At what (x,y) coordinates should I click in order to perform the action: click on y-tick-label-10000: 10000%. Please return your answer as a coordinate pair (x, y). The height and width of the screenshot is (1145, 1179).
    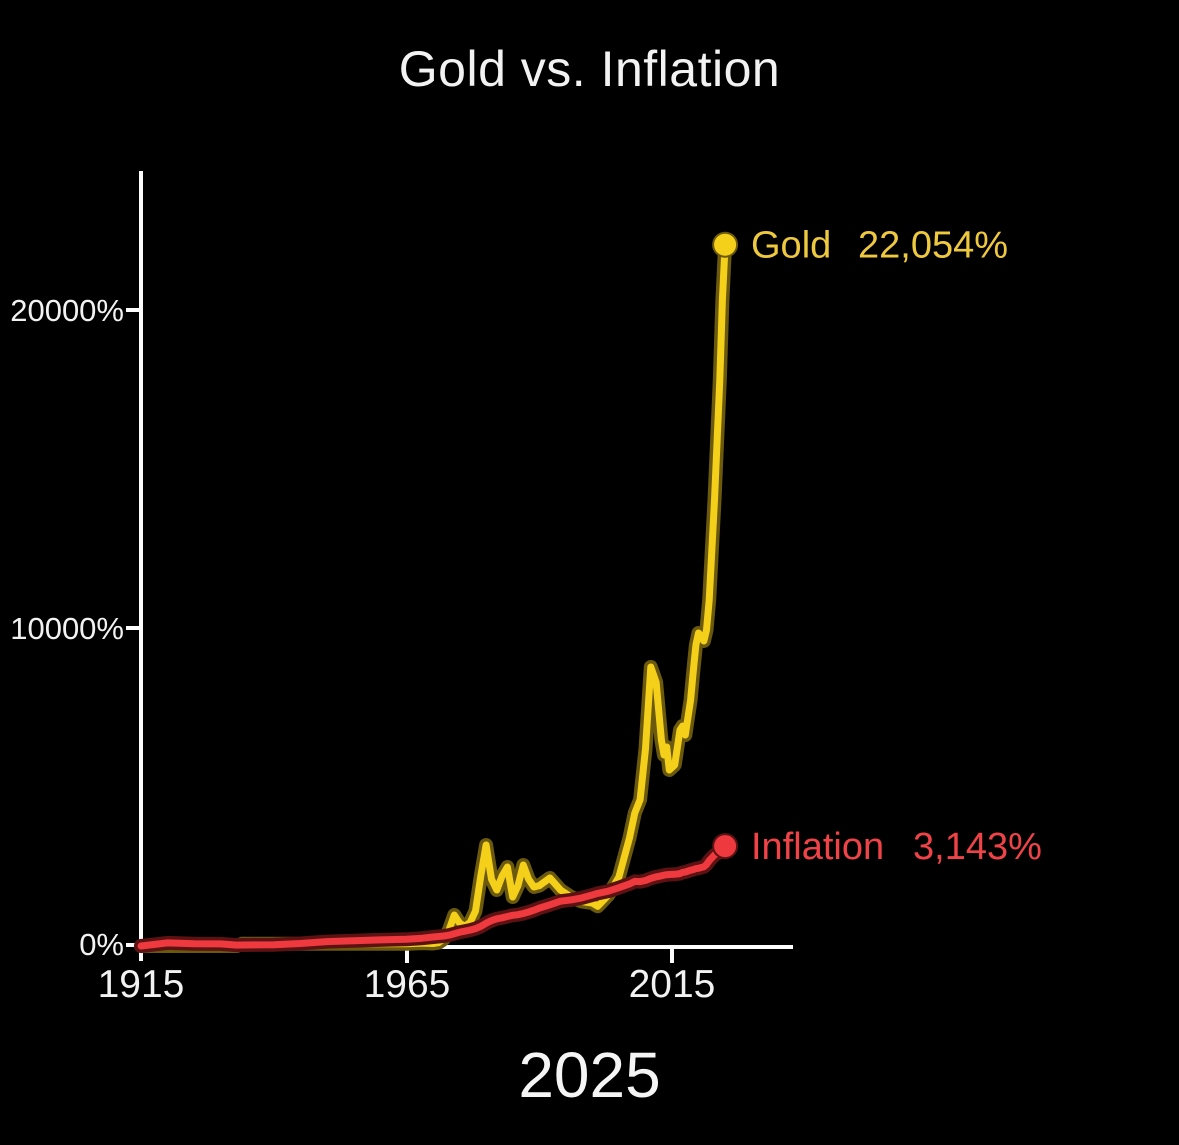
    Looking at the image, I should click on (67, 628).